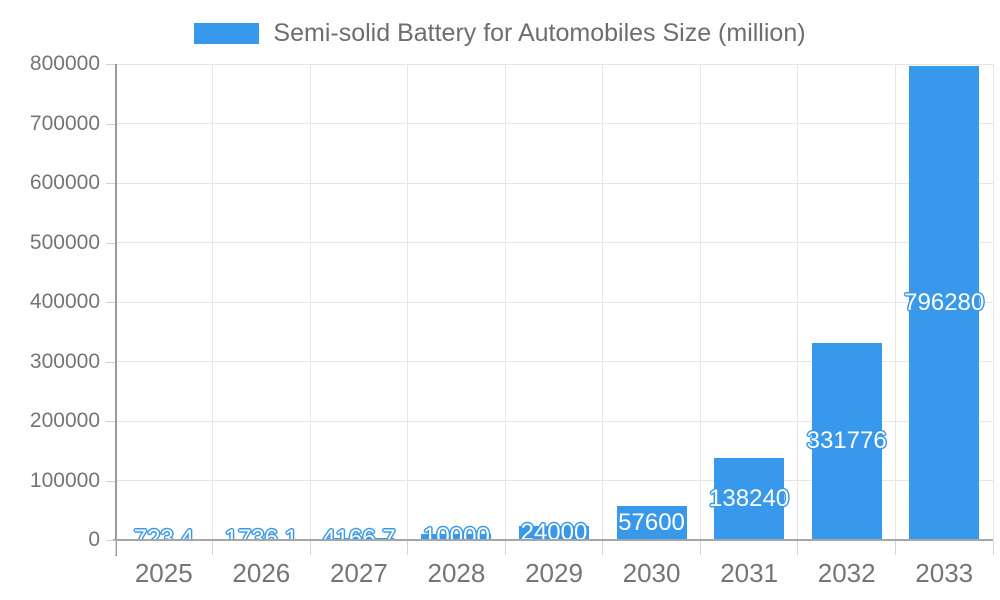 The height and width of the screenshot is (600, 1000). I want to click on y-axis-tick-label: 800000, so click(64, 63).